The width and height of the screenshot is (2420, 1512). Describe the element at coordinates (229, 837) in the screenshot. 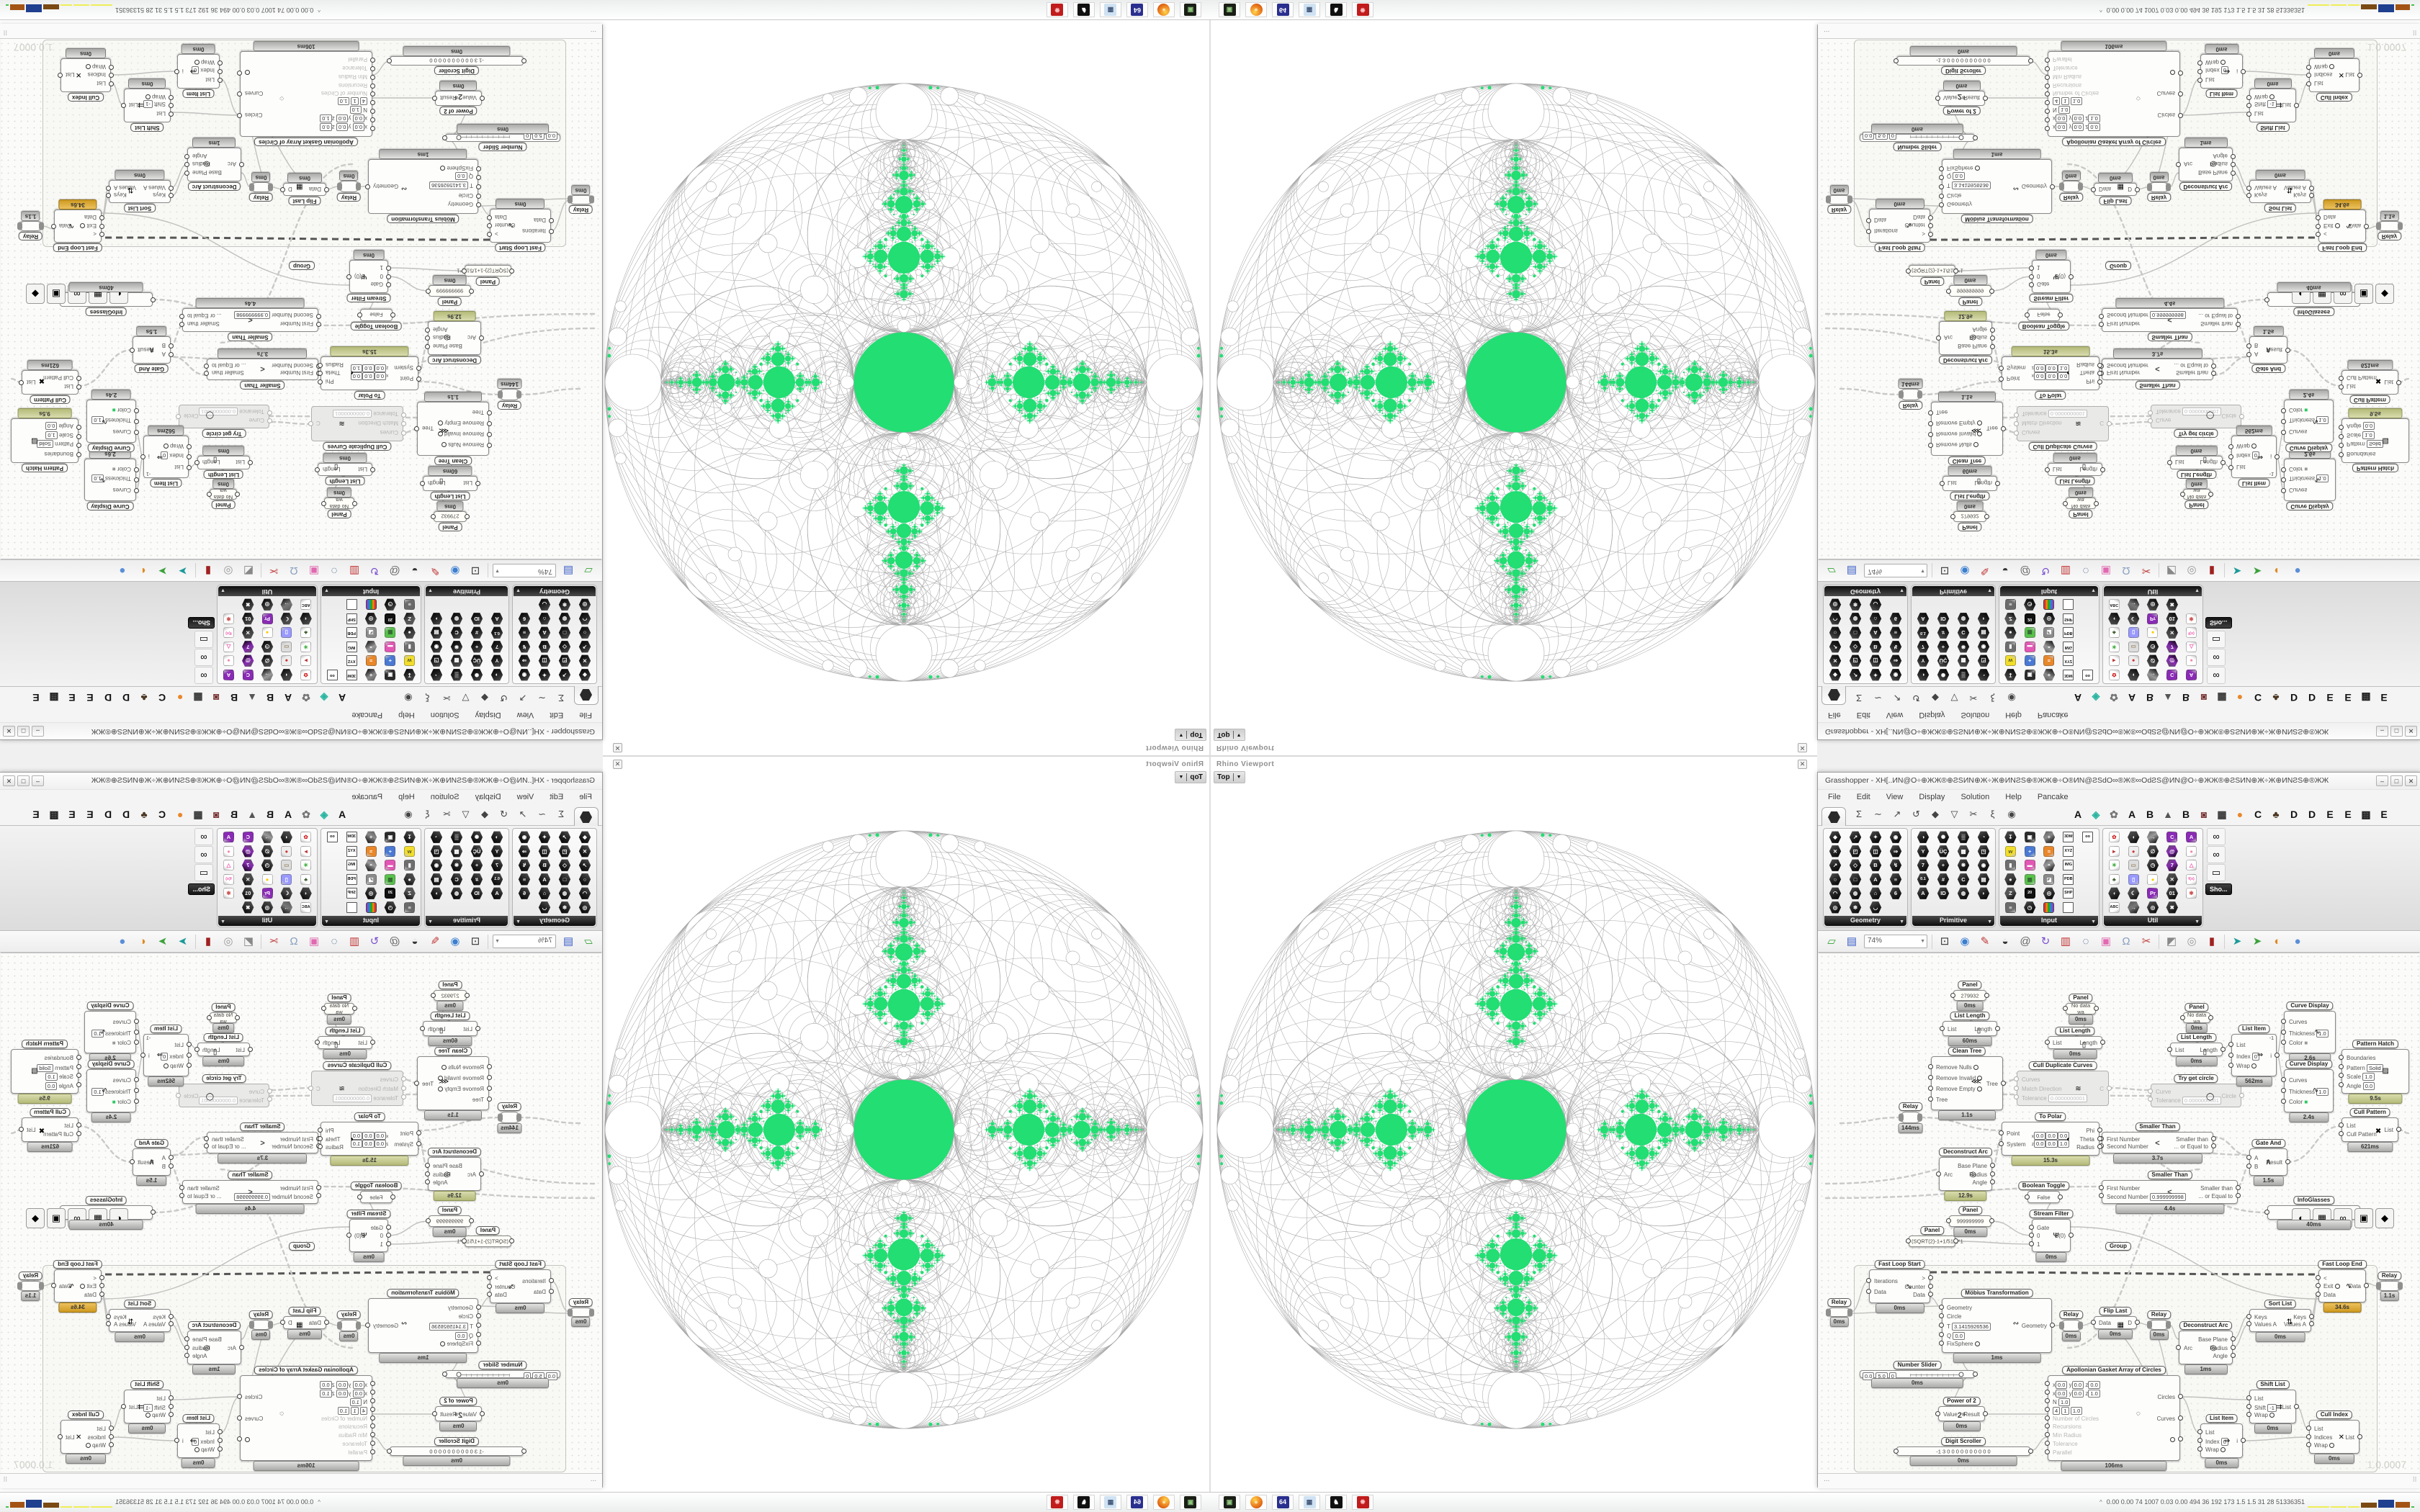

I see `component-icon: A` at that location.